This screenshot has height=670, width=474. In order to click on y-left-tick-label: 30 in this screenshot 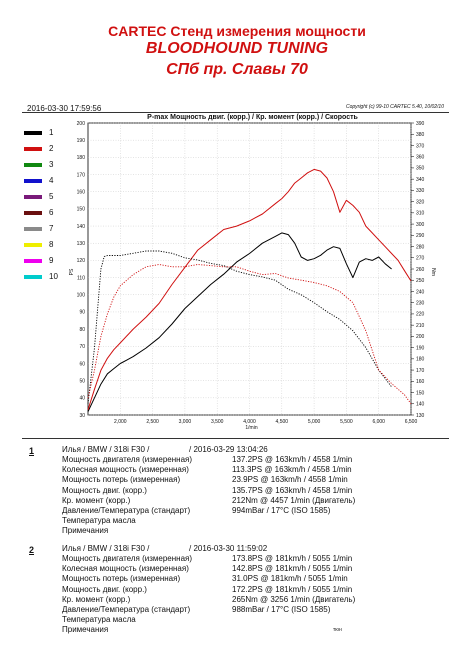, I will do `click(82, 416)`.